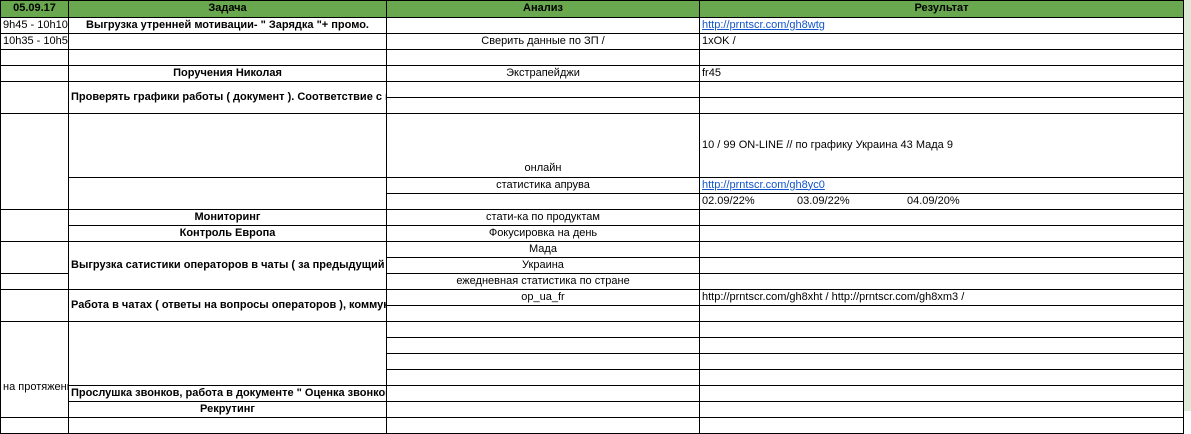  I want to click on cell-analysis-daily-country-stats: ежедневная статистика по стране, so click(543, 281).